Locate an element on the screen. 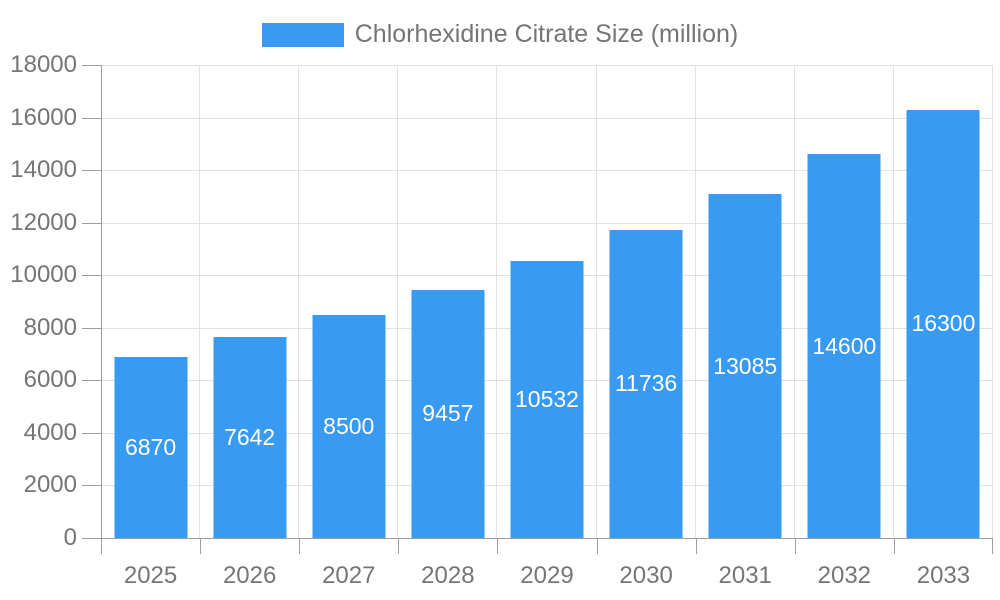 The width and height of the screenshot is (1000, 600). y-axis-tick-label: 6000 is located at coordinates (50, 380).